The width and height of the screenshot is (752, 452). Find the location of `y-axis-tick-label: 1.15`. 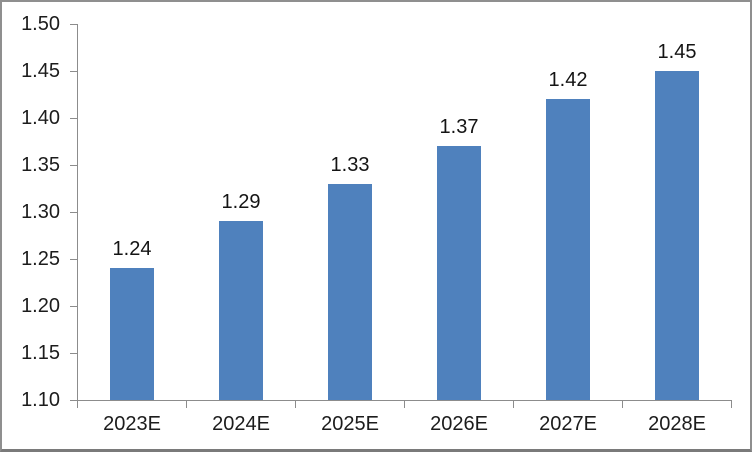

y-axis-tick-label: 1.15 is located at coordinates (40, 353).